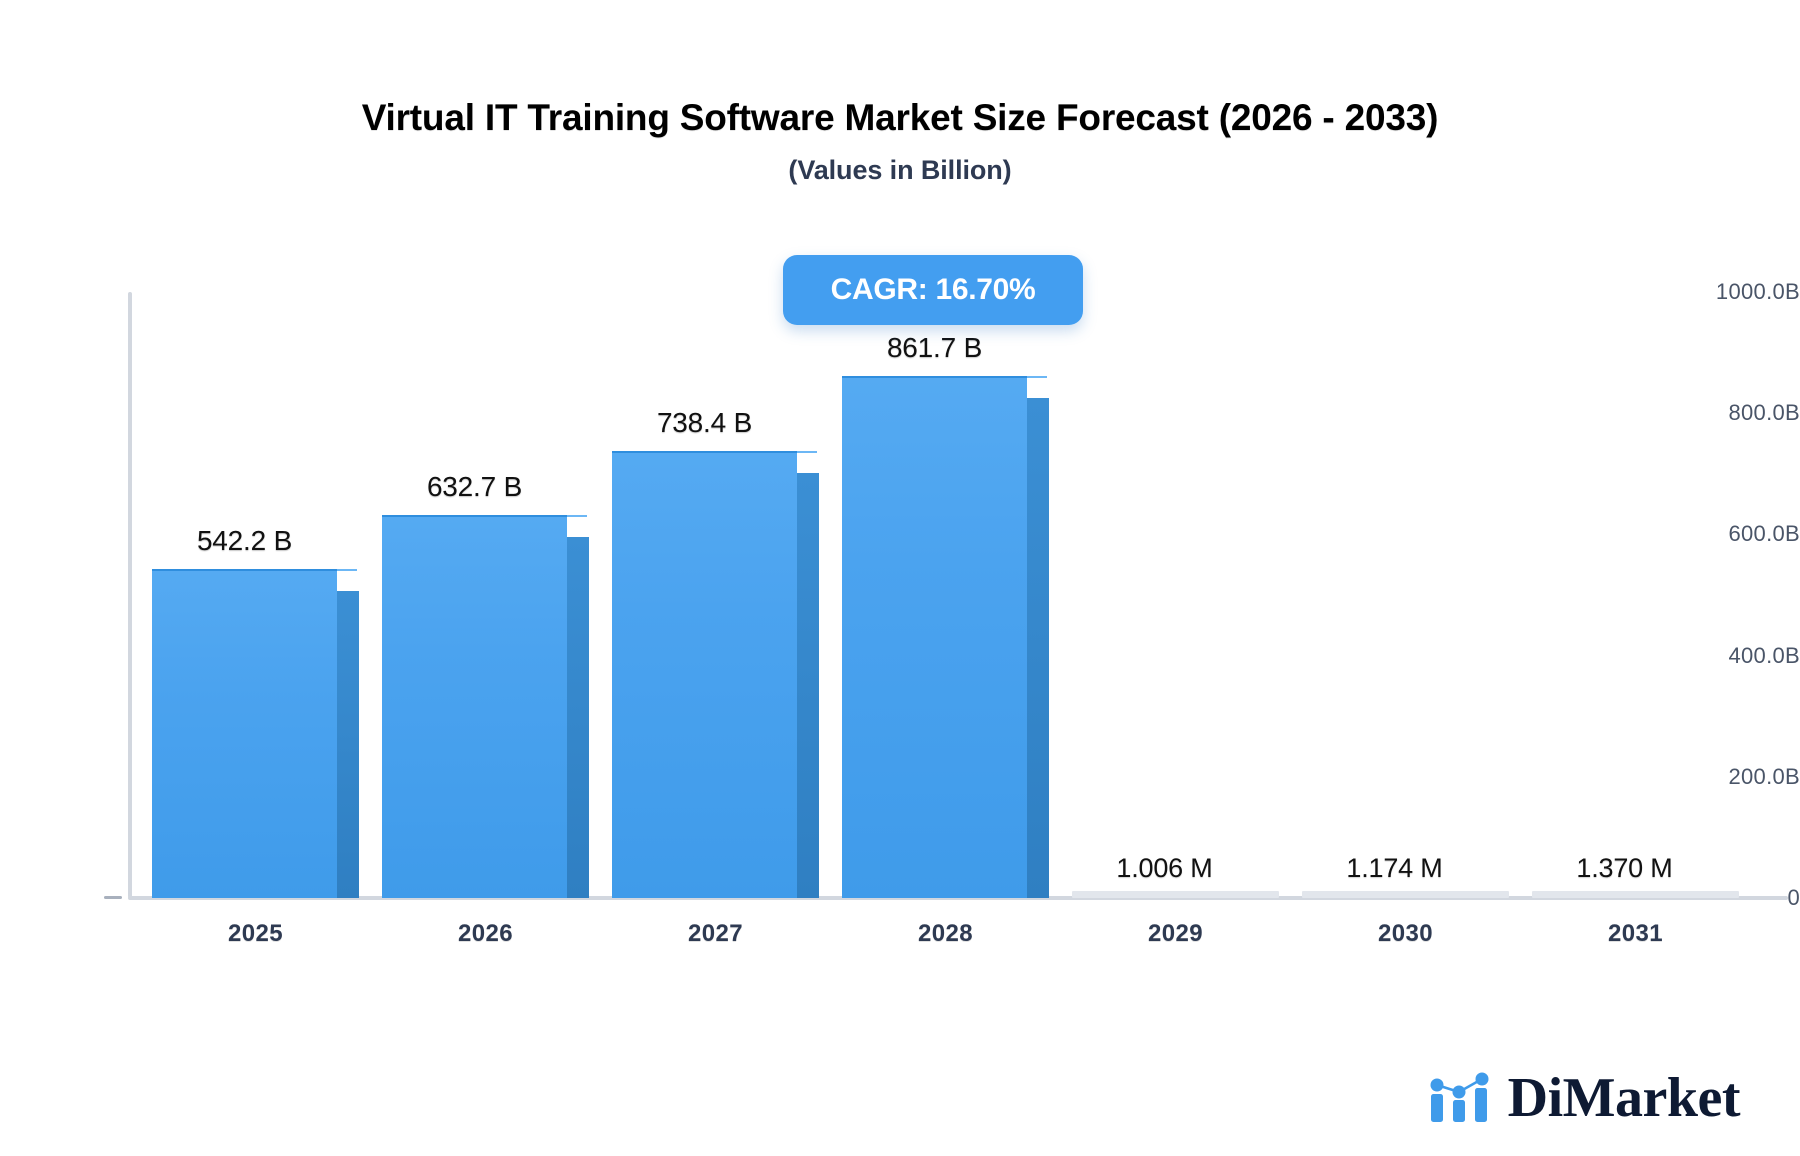  Describe the element at coordinates (485, 933) in the screenshot. I see `x-axis-tick-2026: 2026` at that location.